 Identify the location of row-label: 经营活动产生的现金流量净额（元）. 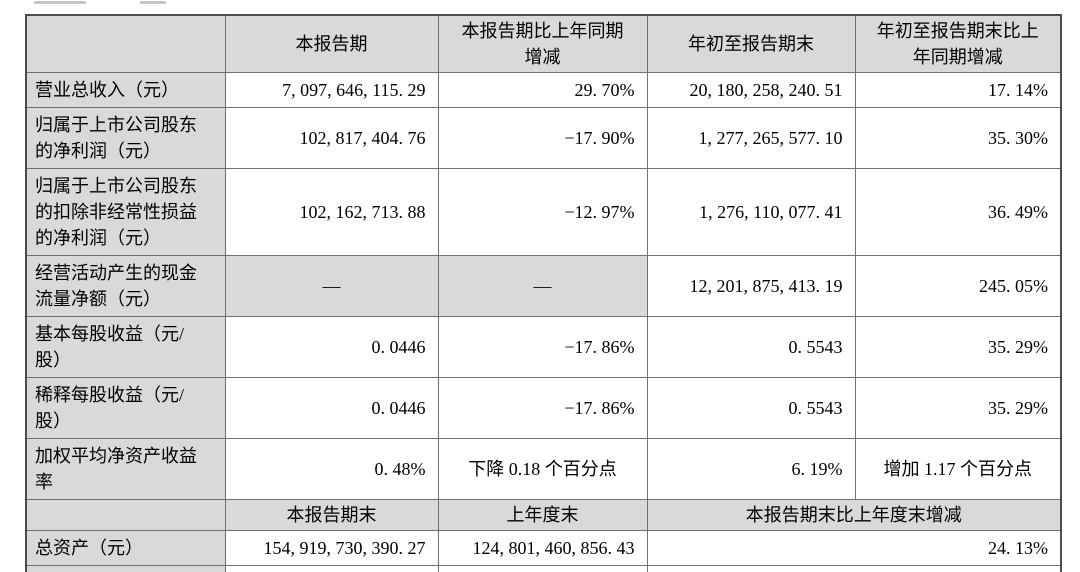
(125, 286).